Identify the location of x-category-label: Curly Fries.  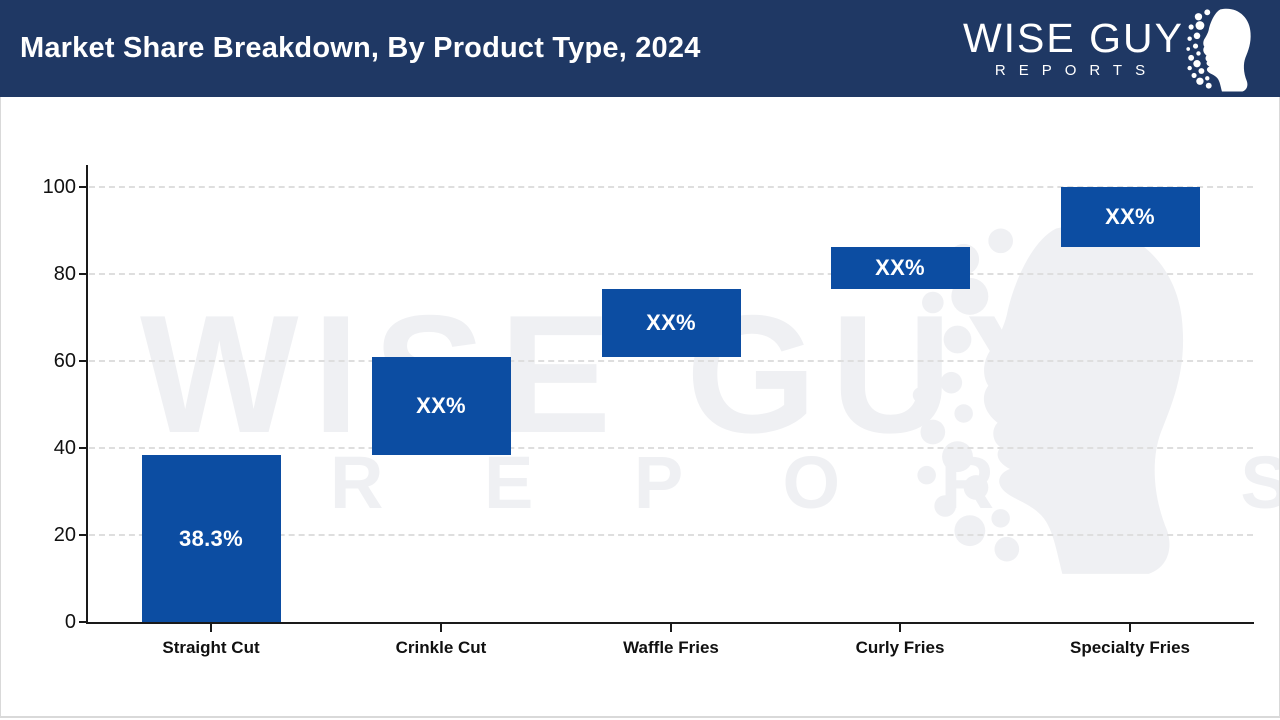
(900, 647).